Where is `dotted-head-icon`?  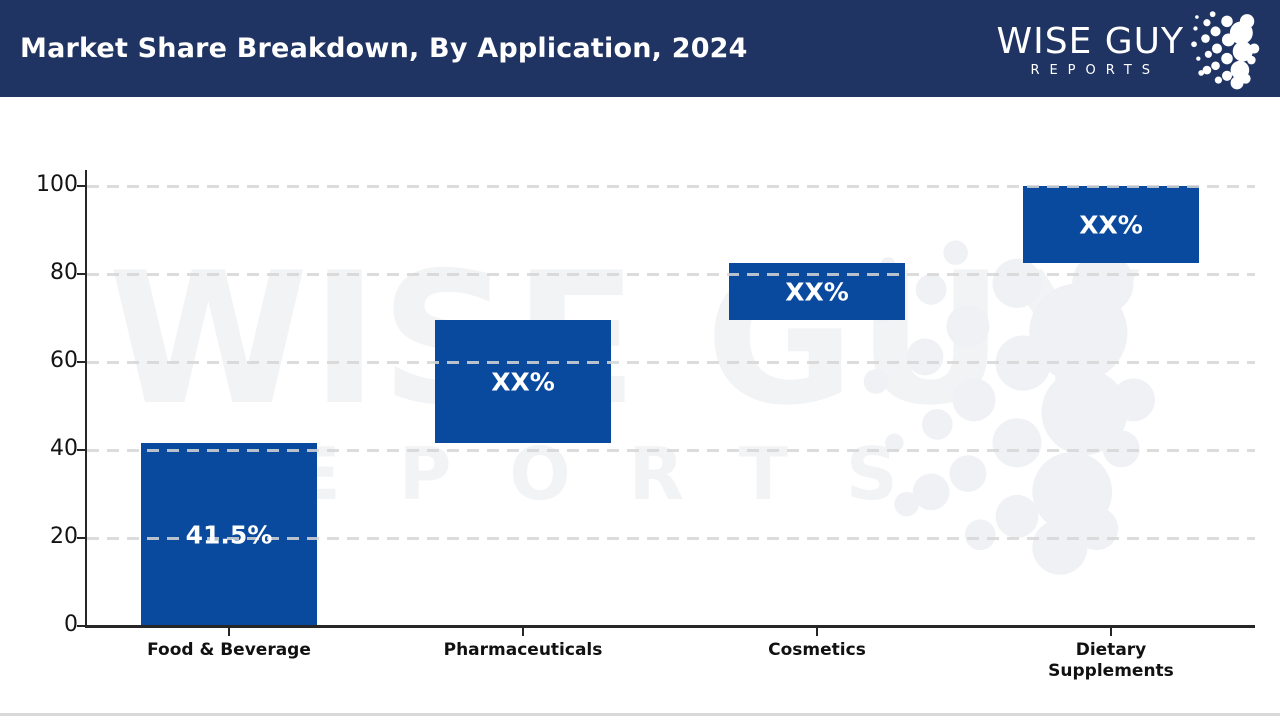 dotted-head-icon is located at coordinates (1225, 50).